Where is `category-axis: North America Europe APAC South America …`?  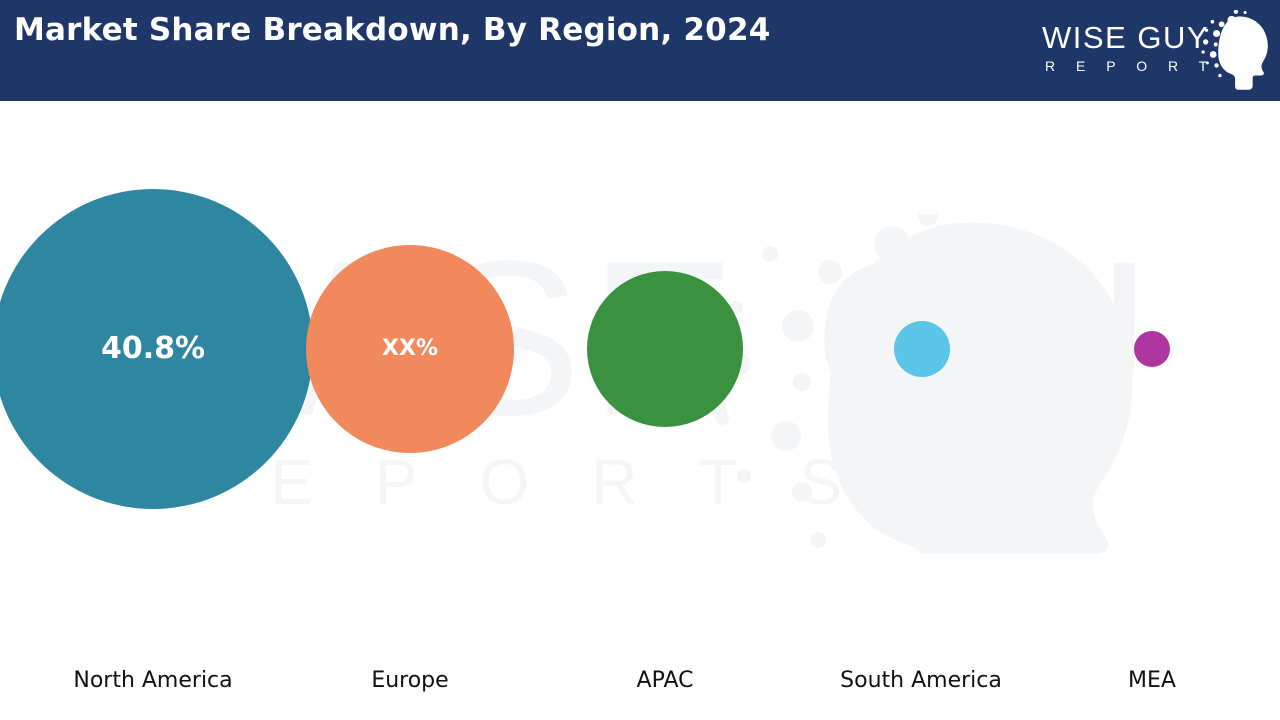 category-axis: North America Europe APAC South America … is located at coordinates (640, 686).